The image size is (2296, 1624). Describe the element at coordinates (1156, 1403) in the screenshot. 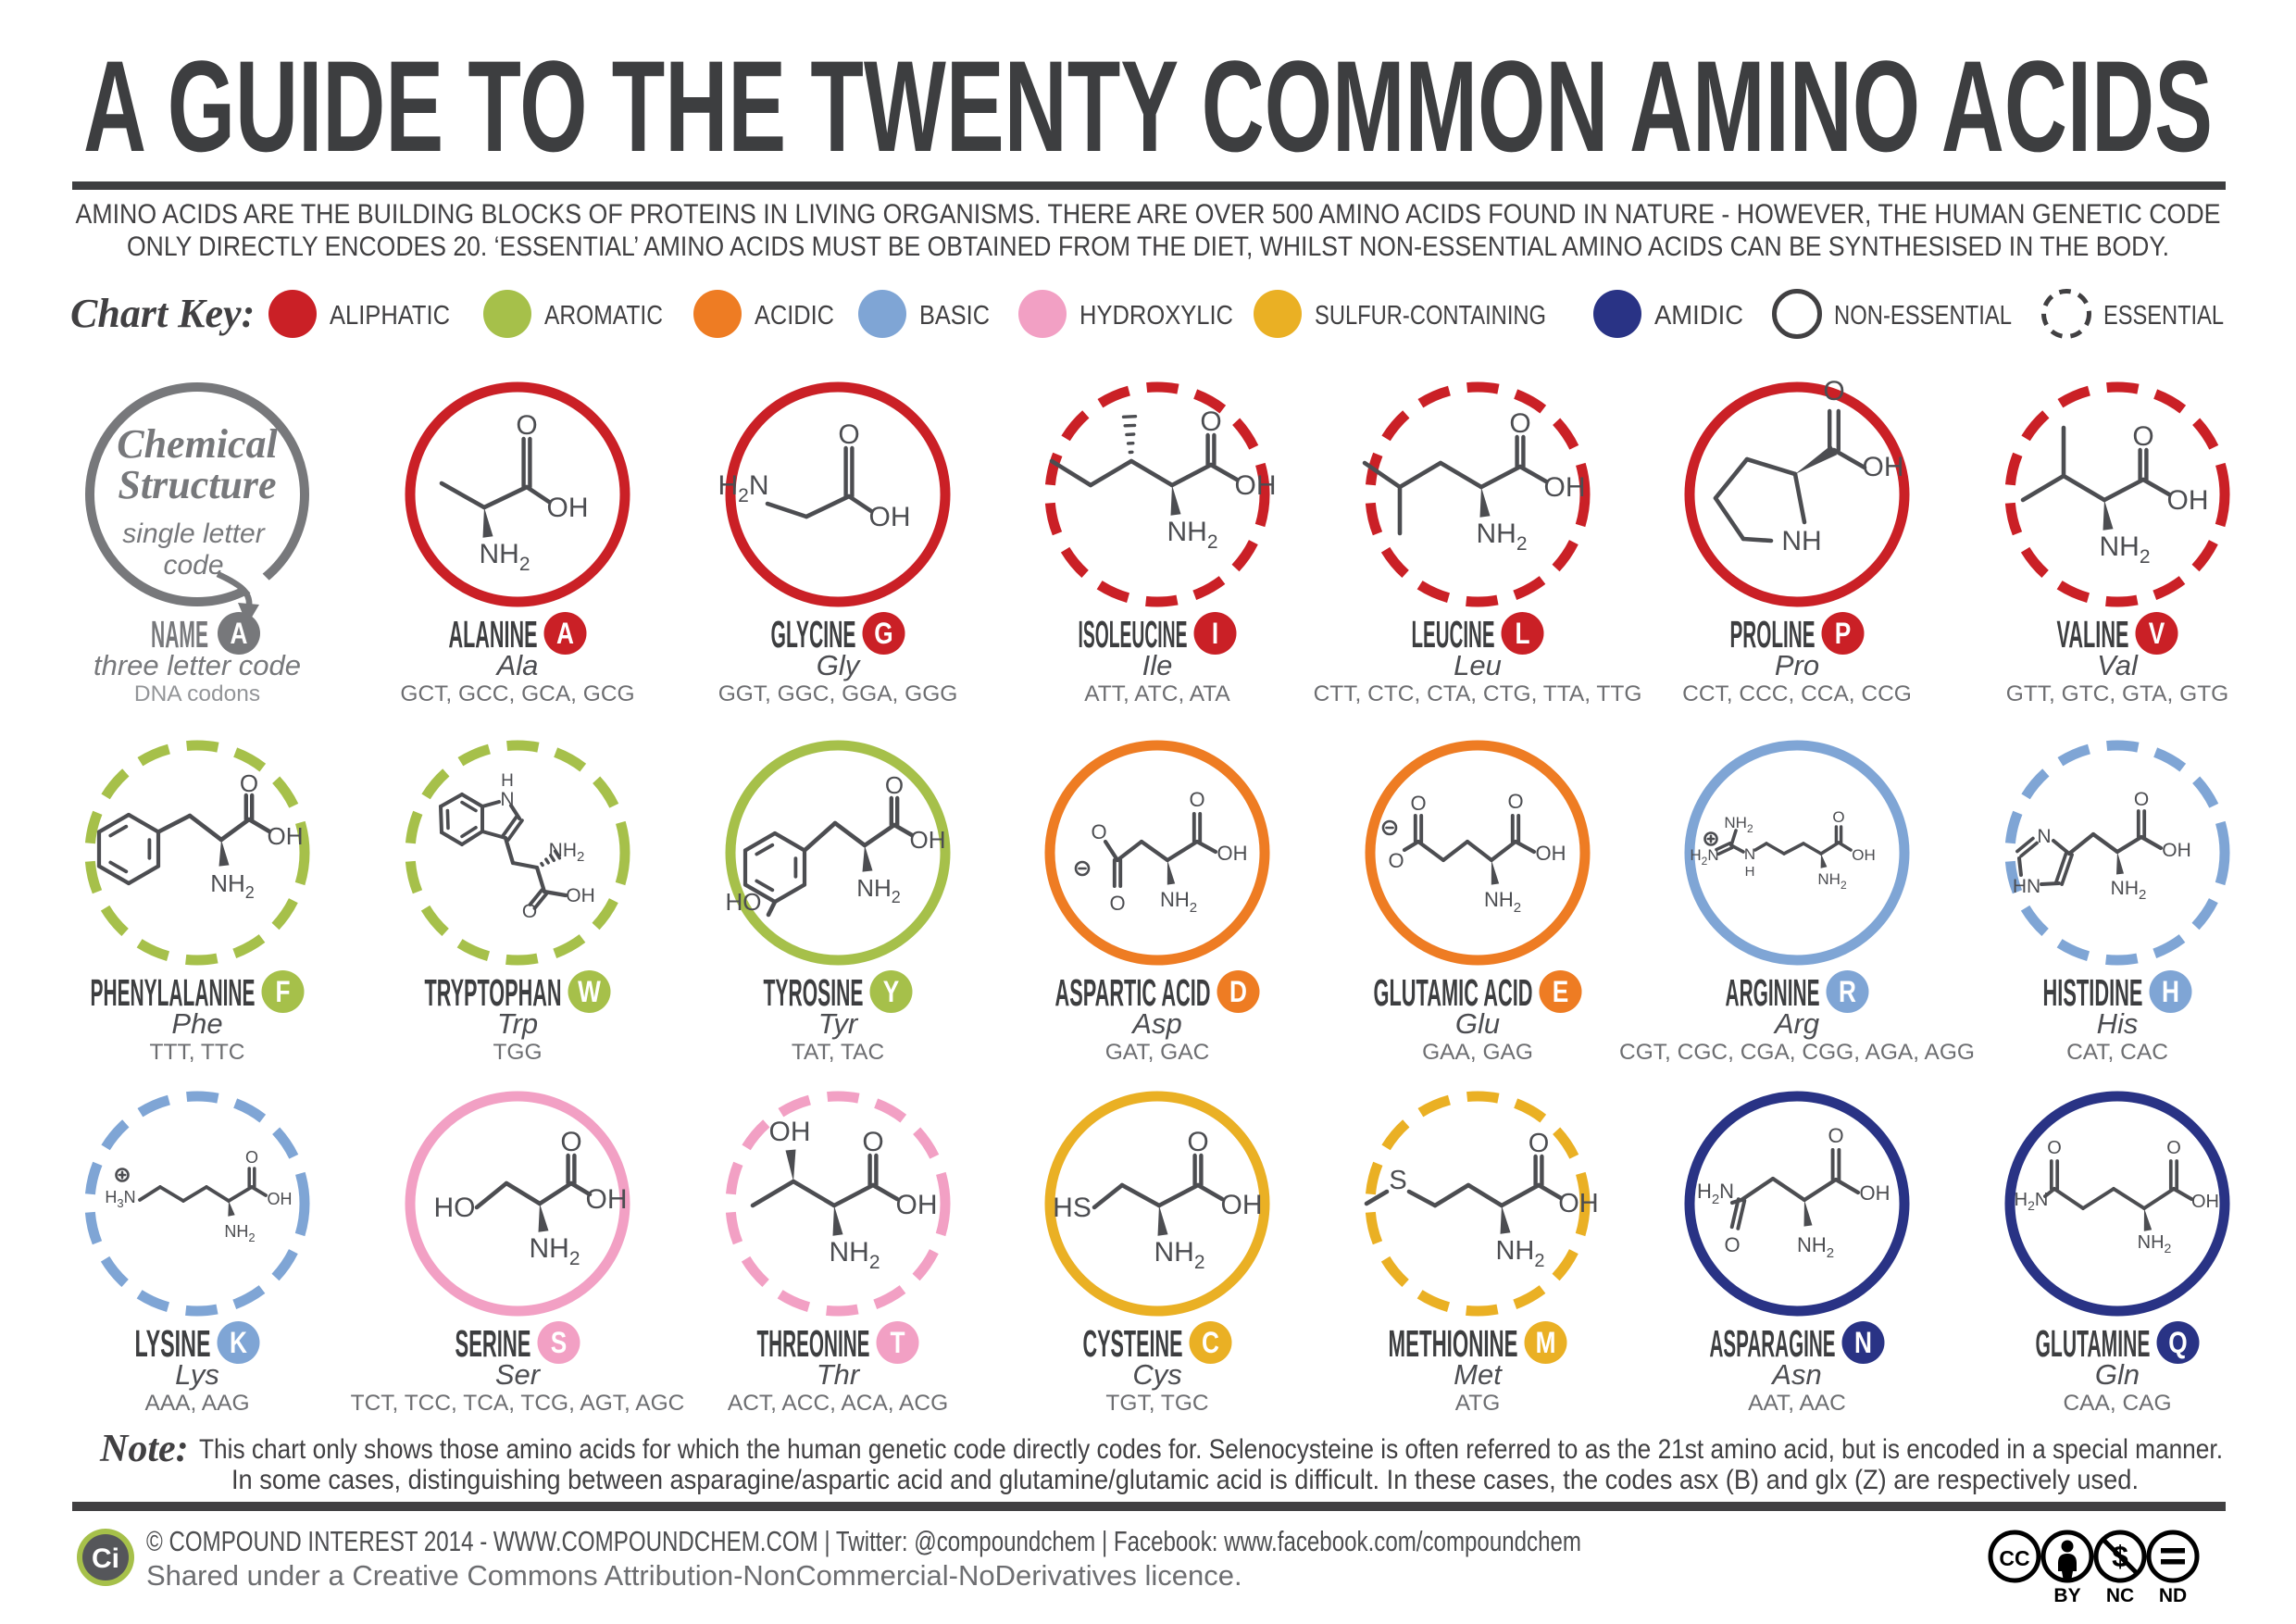

I see `svg-text: TGT, TGC` at that location.